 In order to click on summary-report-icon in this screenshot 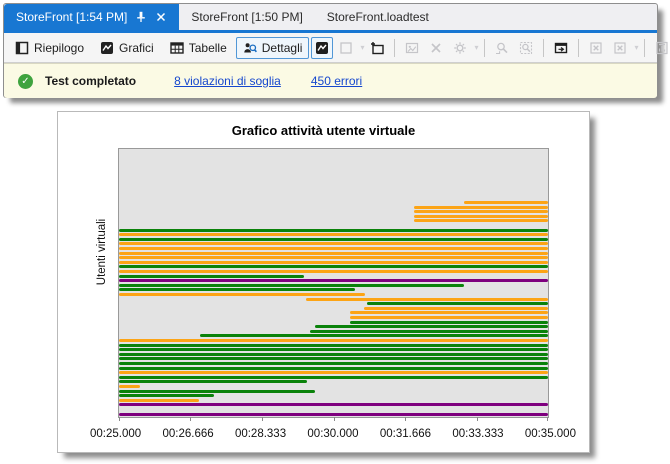, I will do `click(662, 48)`.